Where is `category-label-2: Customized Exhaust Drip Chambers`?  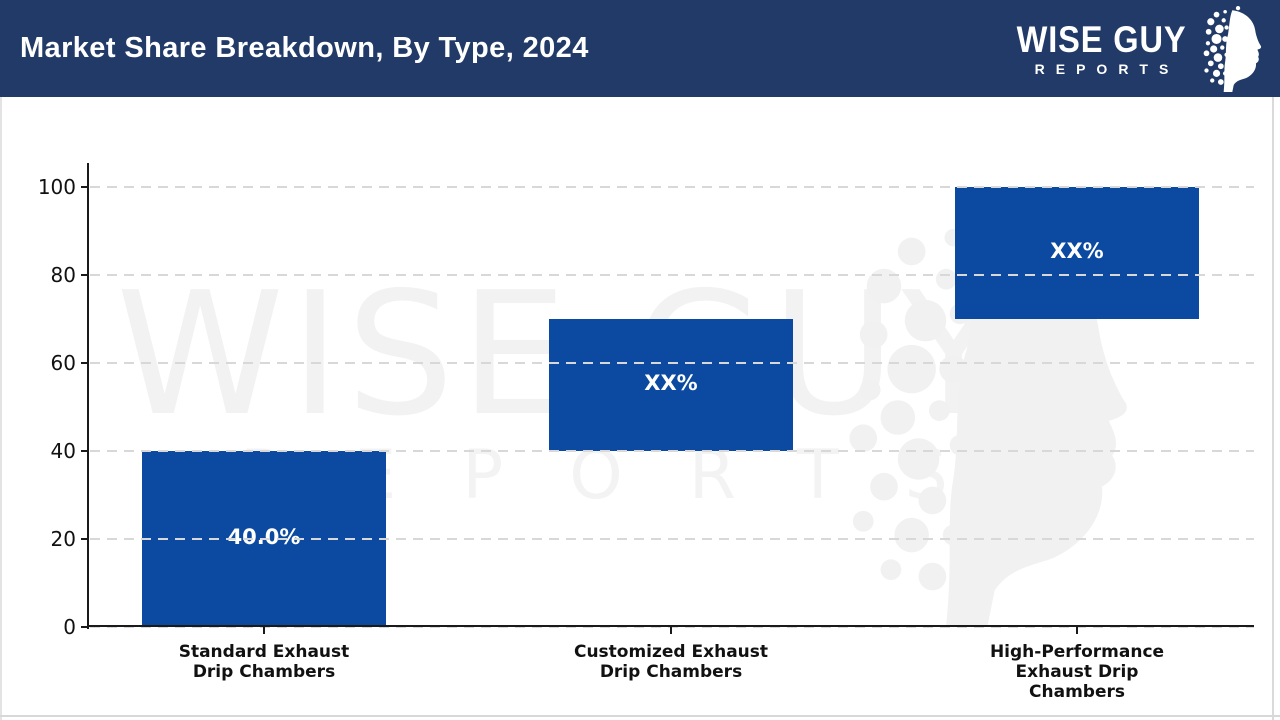 category-label-2: Customized Exhaust Drip Chambers is located at coordinates (671, 662).